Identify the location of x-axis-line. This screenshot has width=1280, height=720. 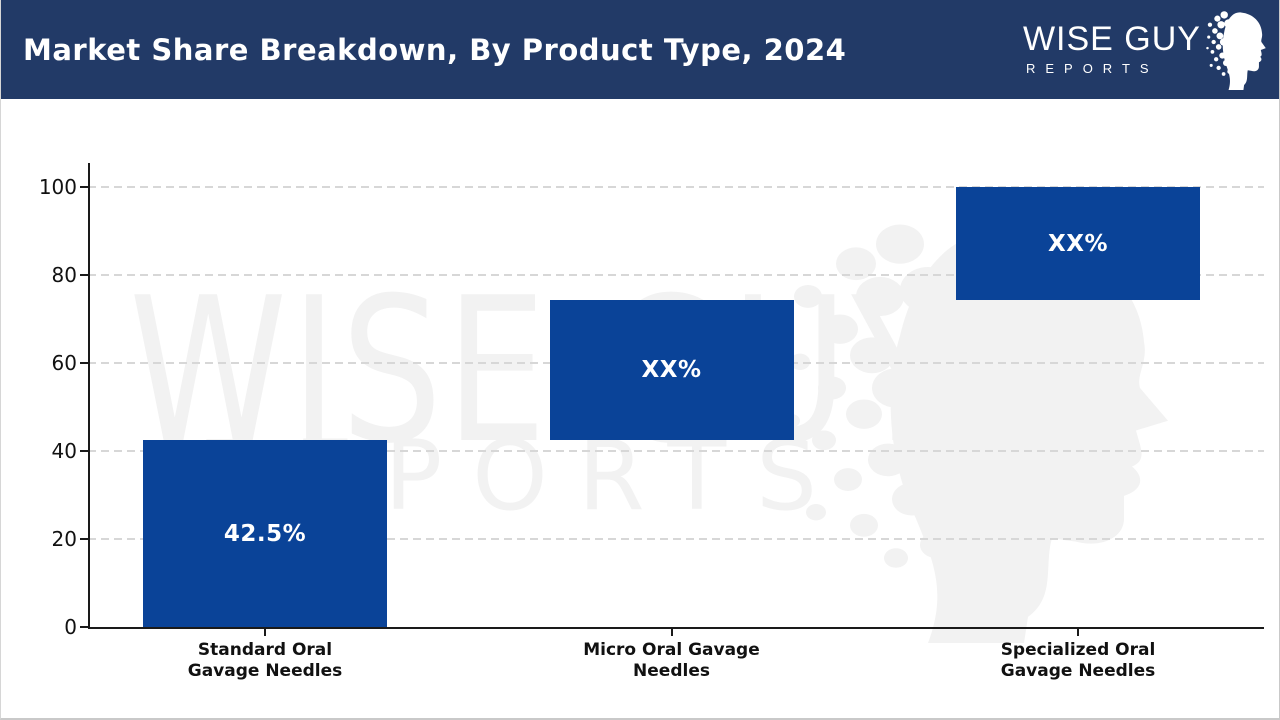
(676, 628).